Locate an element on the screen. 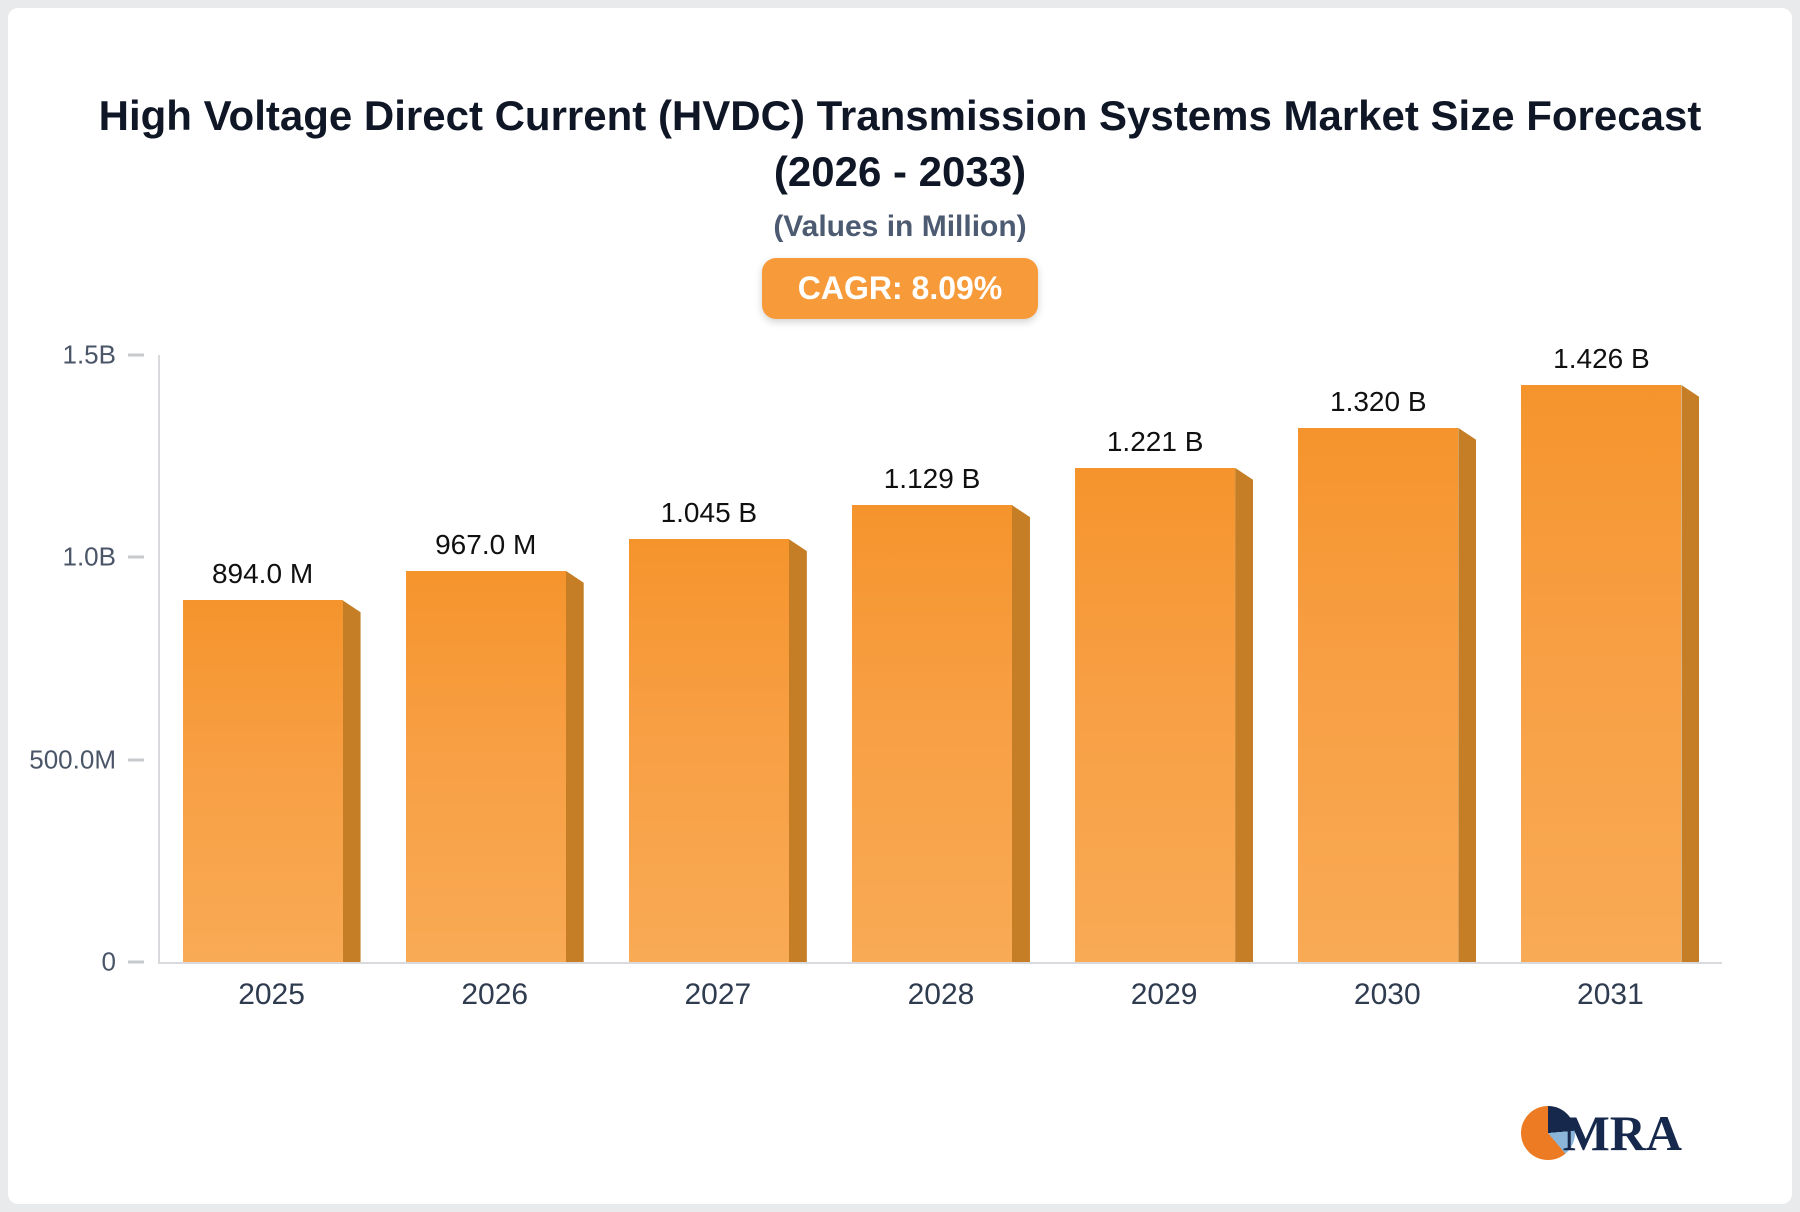 The height and width of the screenshot is (1212, 1800). bar-group: 1.221 B 2029 is located at coordinates (1164, 683).